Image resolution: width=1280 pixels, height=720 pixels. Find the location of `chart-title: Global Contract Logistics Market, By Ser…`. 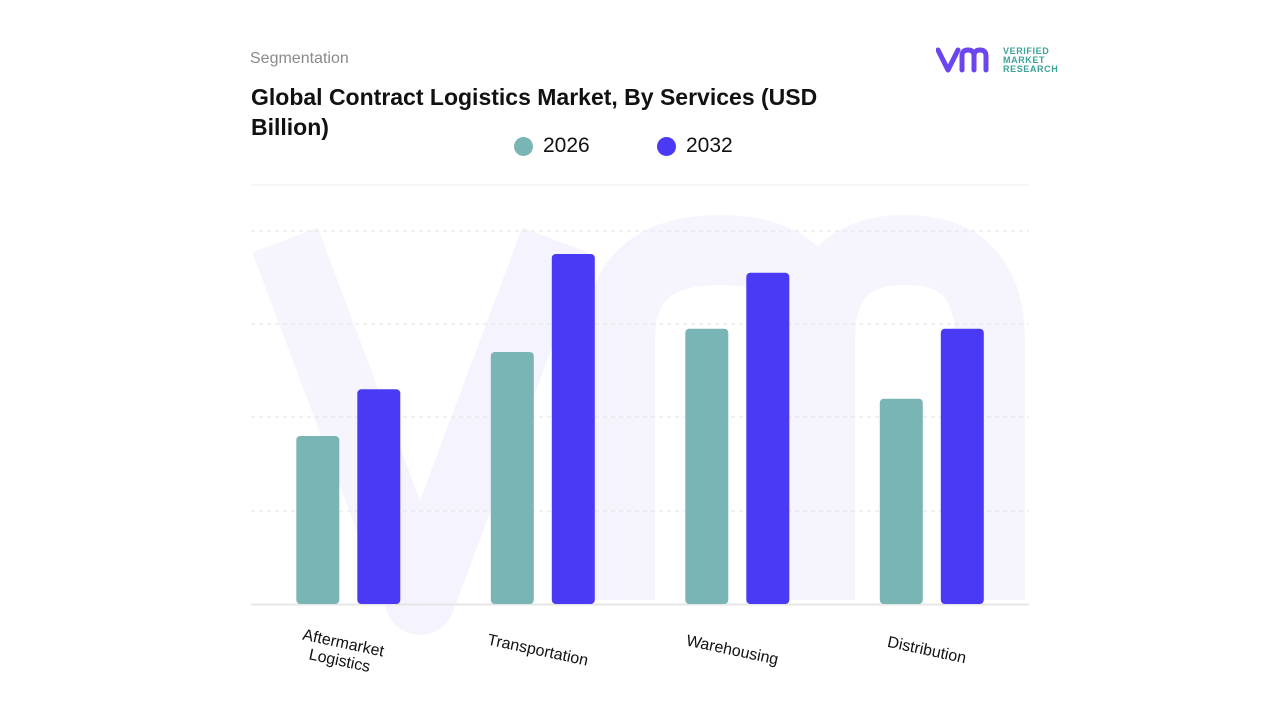

chart-title: Global Contract Logistics Market, By Ser… is located at coordinates (534, 112).